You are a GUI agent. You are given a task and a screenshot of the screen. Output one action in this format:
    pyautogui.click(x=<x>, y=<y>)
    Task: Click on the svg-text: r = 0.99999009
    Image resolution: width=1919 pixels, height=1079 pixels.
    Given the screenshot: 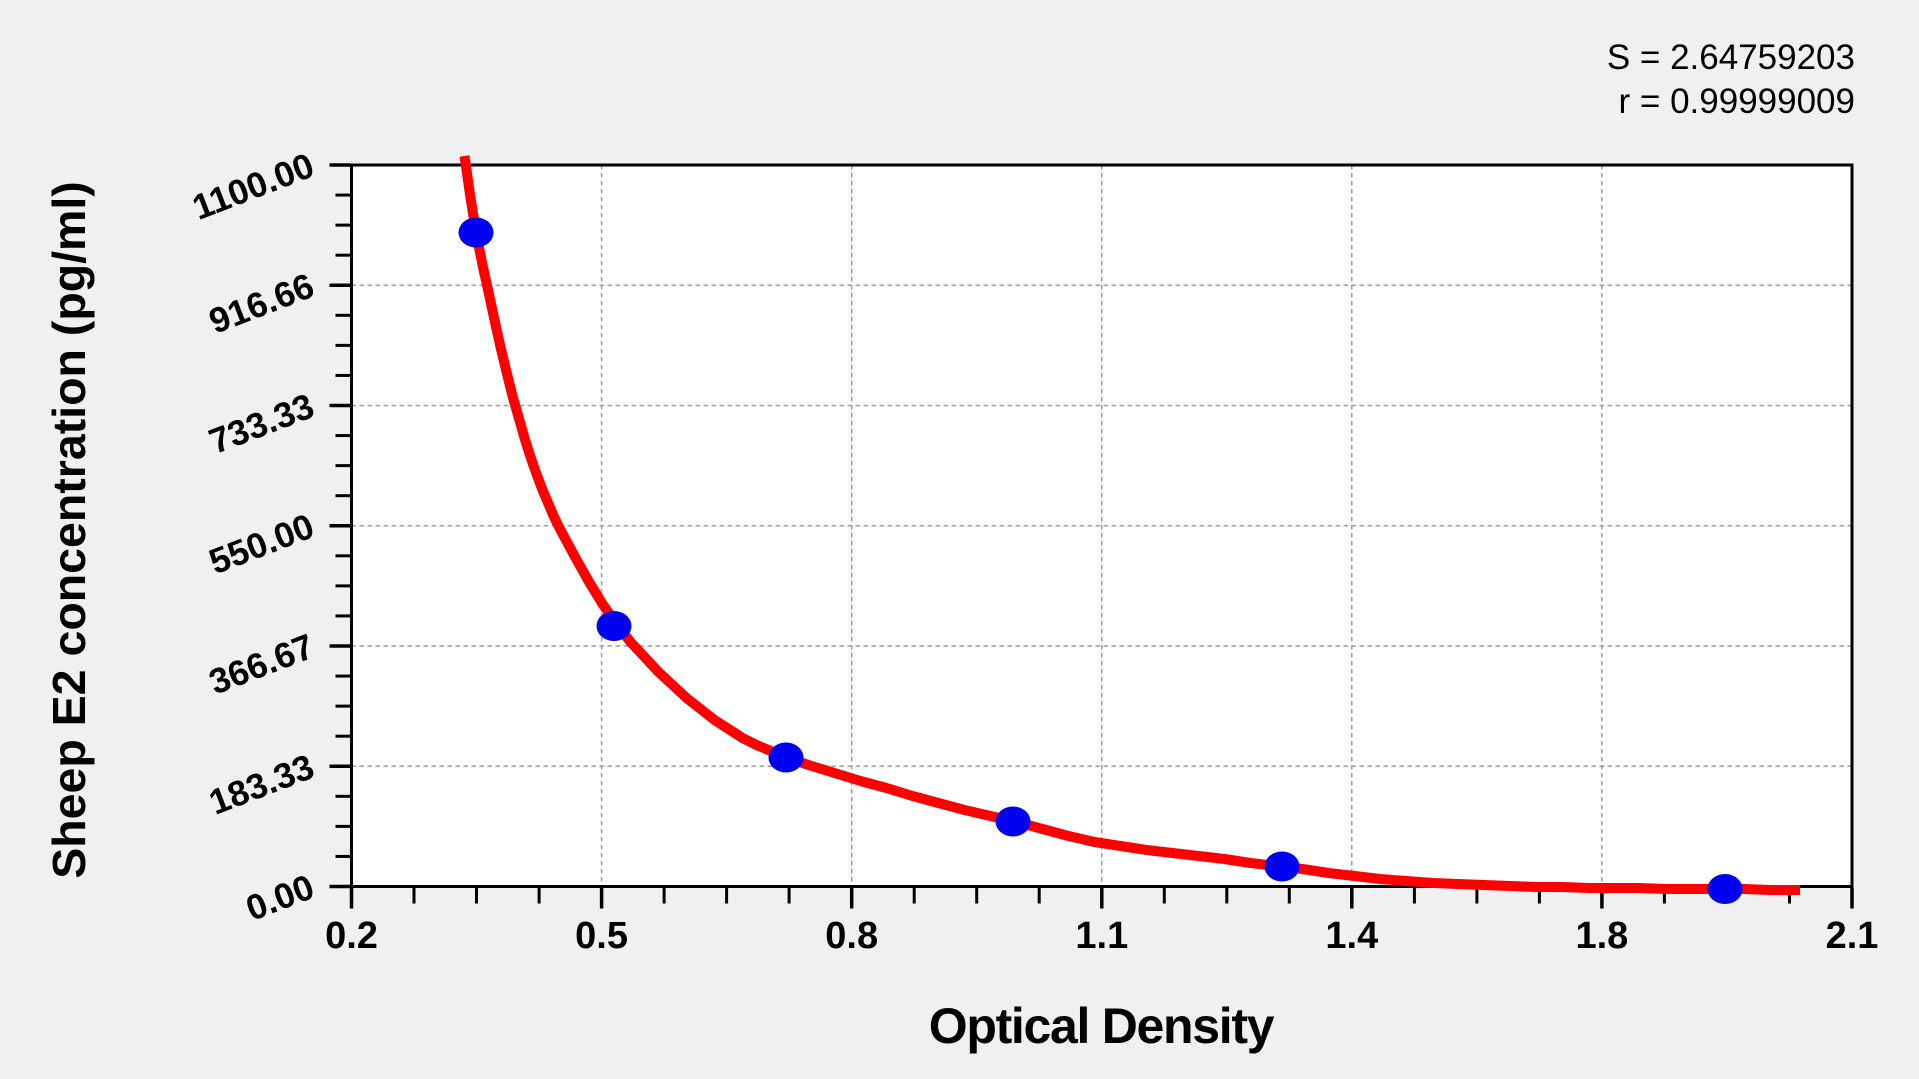 What is the action you would take?
    pyautogui.click(x=1737, y=101)
    